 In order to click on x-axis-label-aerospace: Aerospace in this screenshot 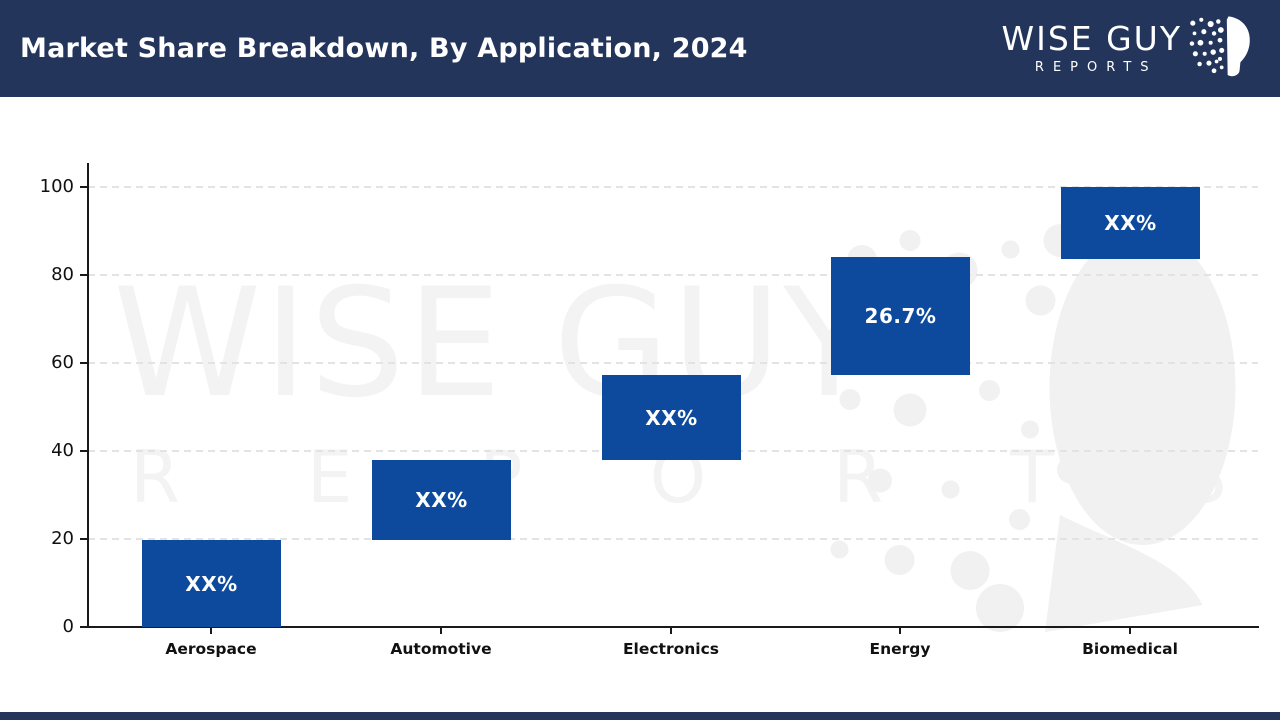, I will do `click(211, 649)`.